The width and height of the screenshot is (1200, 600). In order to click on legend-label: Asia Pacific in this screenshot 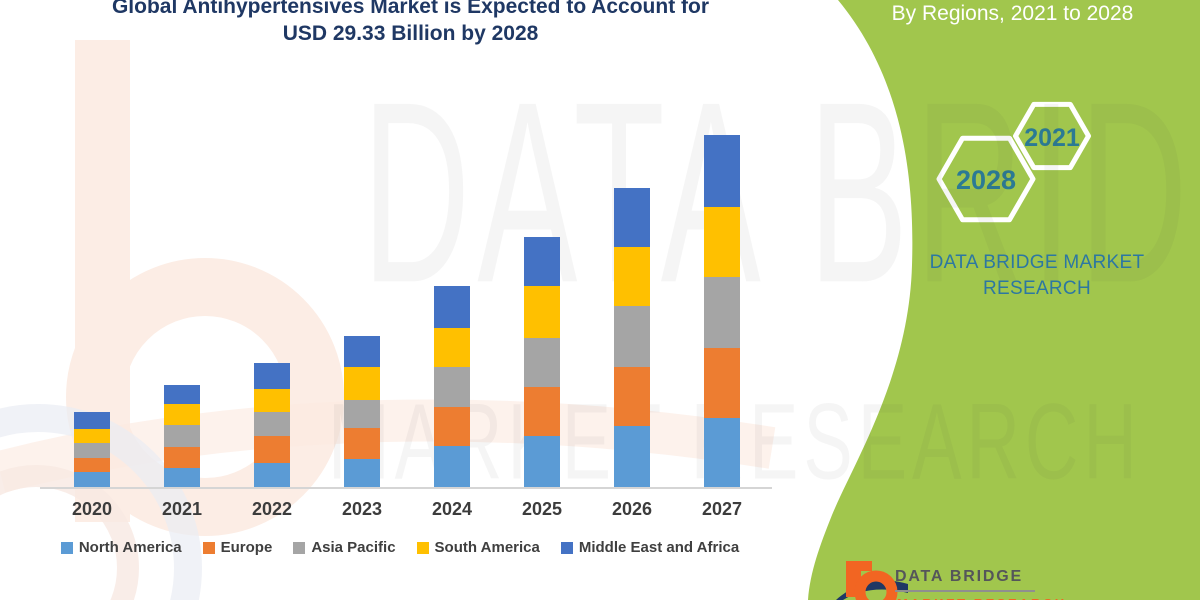, I will do `click(353, 547)`.